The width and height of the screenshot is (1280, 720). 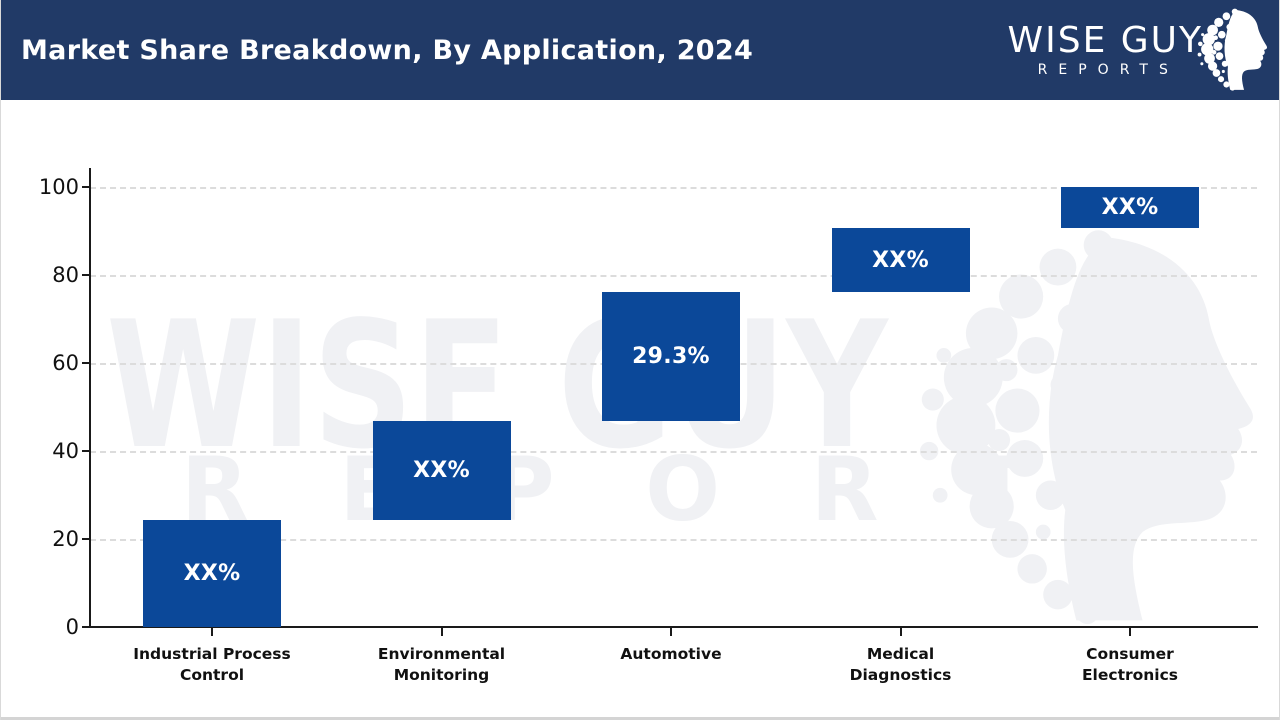 What do you see at coordinates (673, 627) in the screenshot?
I see `x-axis-line` at bounding box center [673, 627].